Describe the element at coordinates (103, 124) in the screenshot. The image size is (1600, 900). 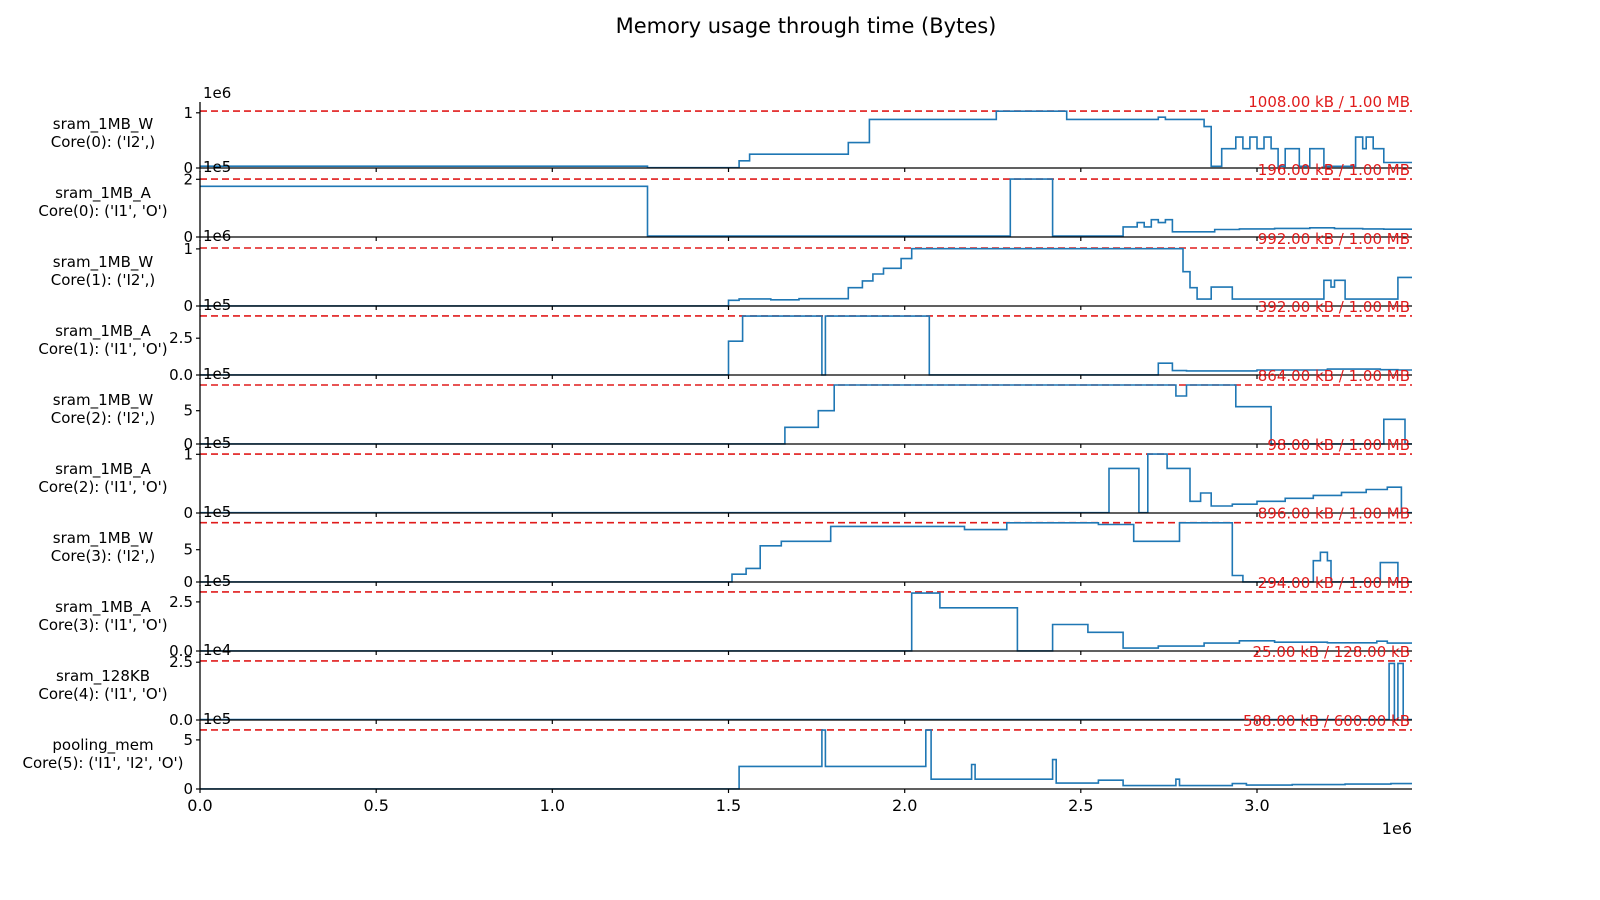
I see `subplot-0-name-label: sram_1MB_W` at that location.